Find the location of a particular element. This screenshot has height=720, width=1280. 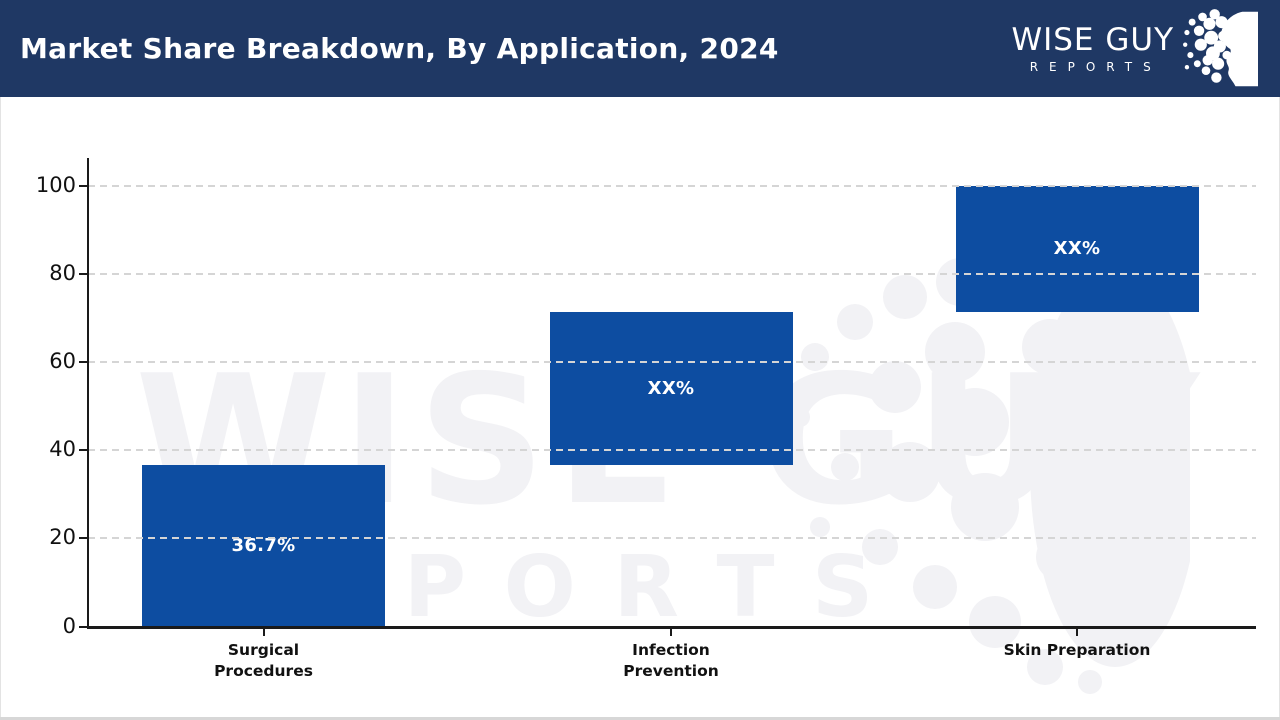

wise-guy-logo: WISE GUY REPORTS is located at coordinates (1134, 49).